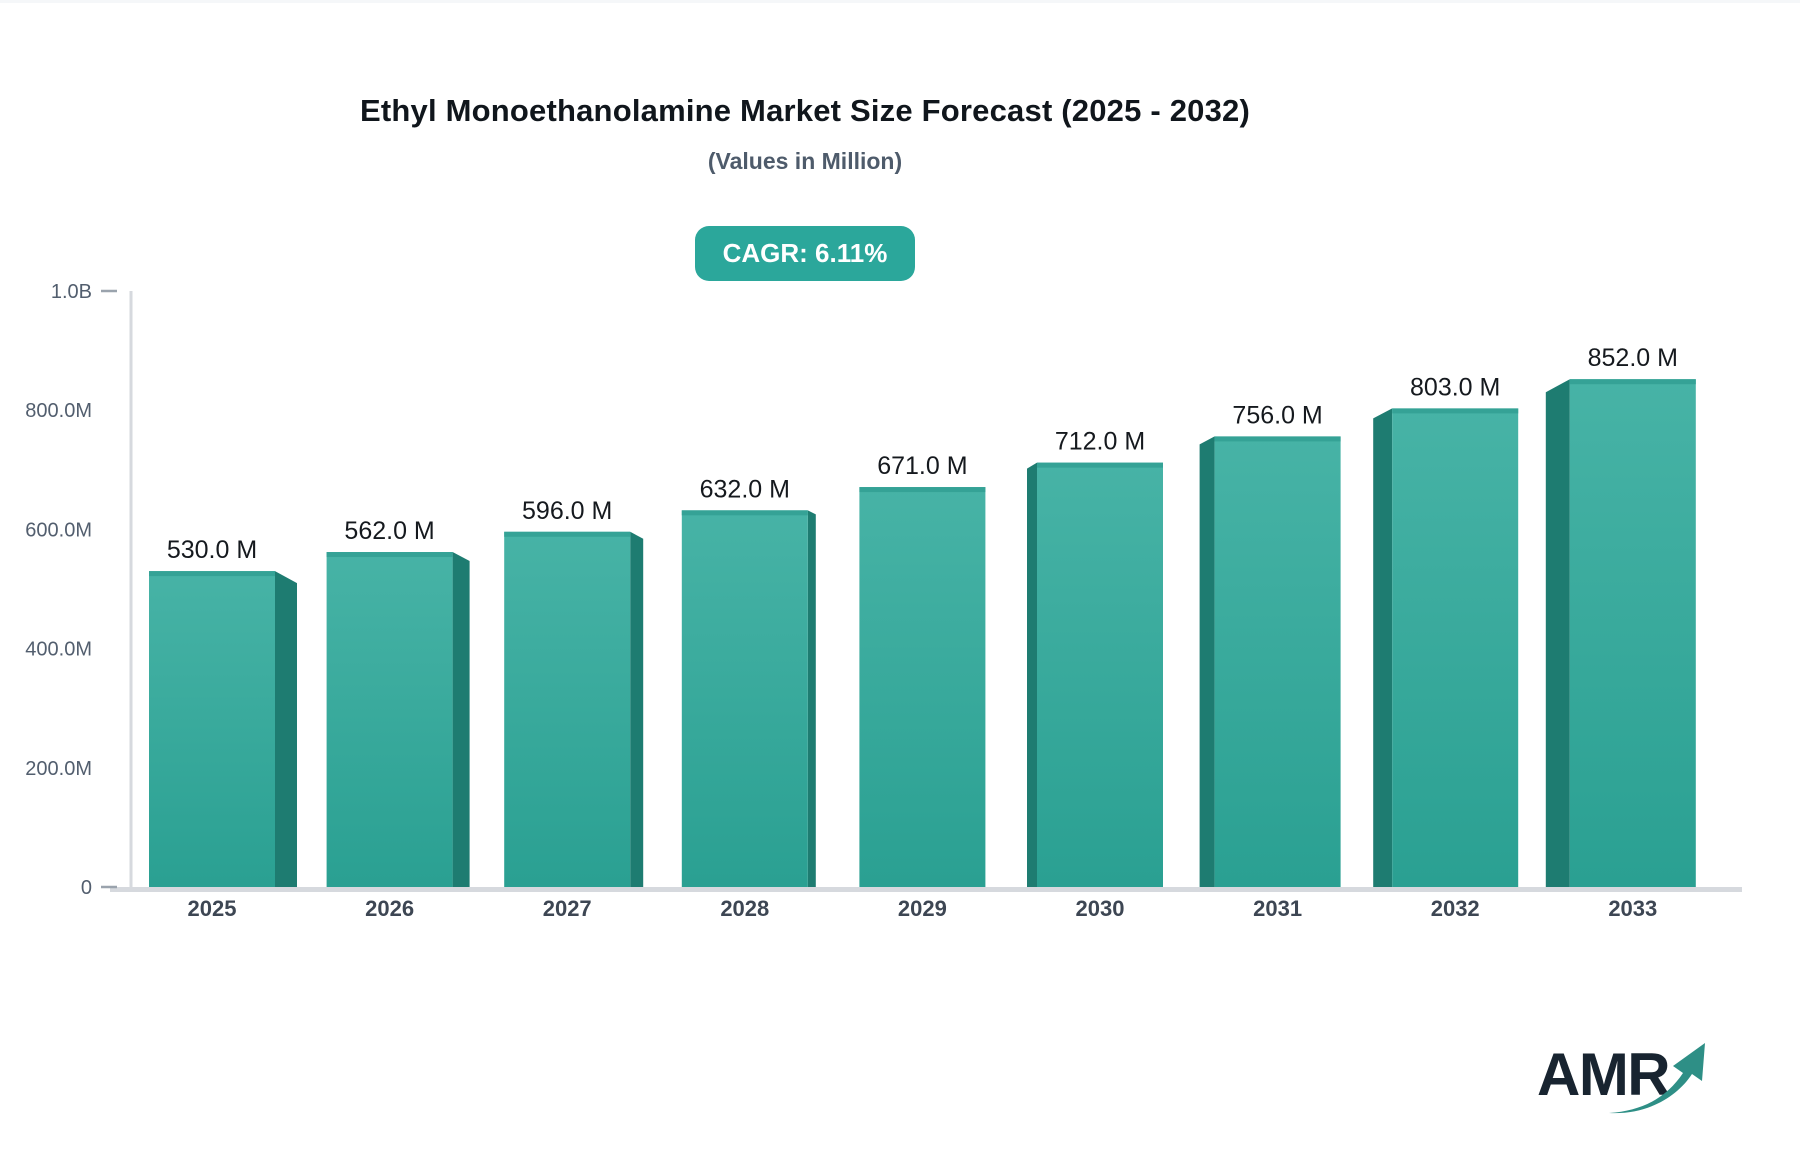 The width and height of the screenshot is (1800, 1156). What do you see at coordinates (1633, 358) in the screenshot?
I see `bar-value-label: 852.0 M` at bounding box center [1633, 358].